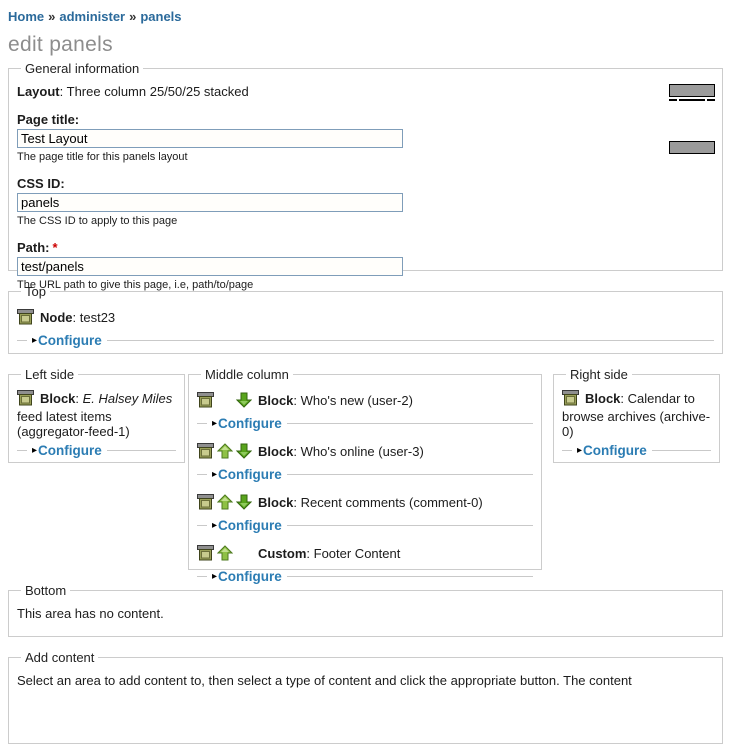 The image size is (731, 744). I want to click on content-type-label: Node, so click(56, 317).